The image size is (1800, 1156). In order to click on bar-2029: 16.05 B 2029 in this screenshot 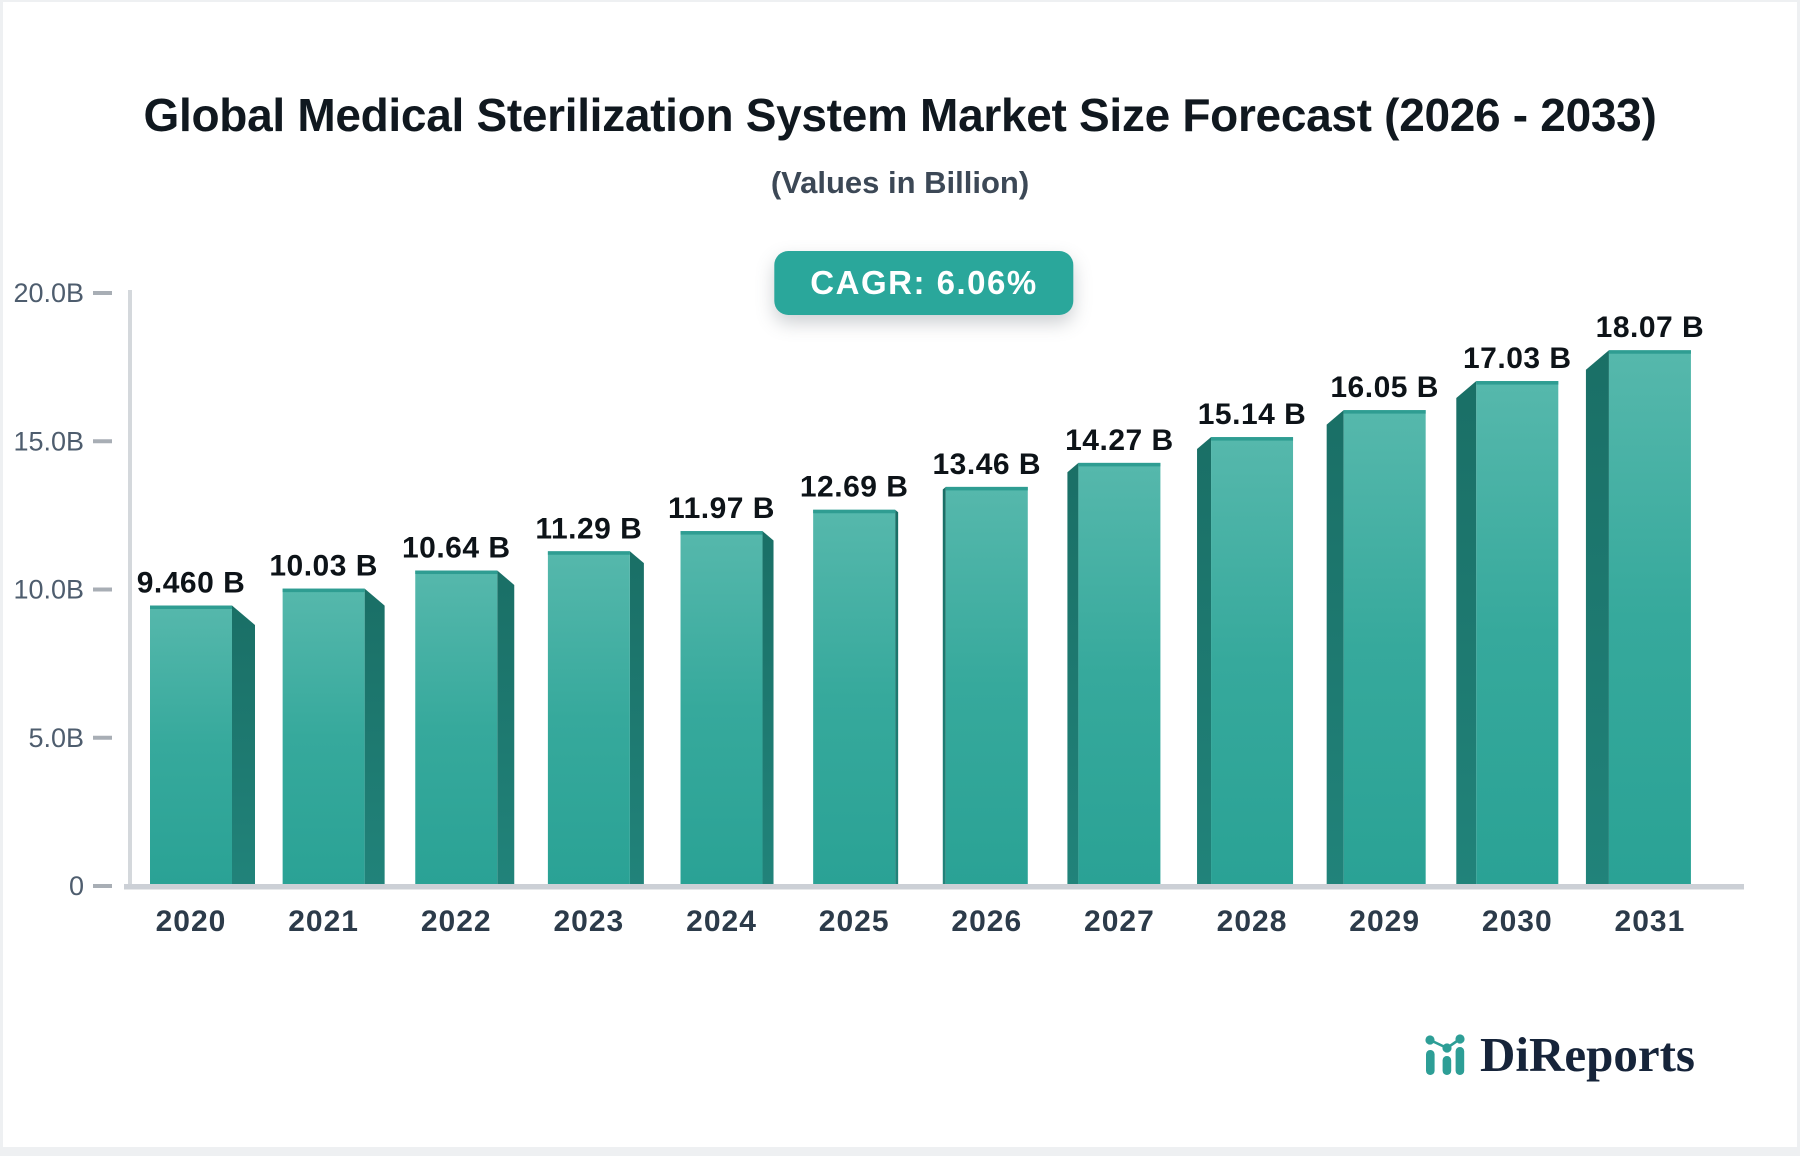, I will do `click(1382, 654)`.